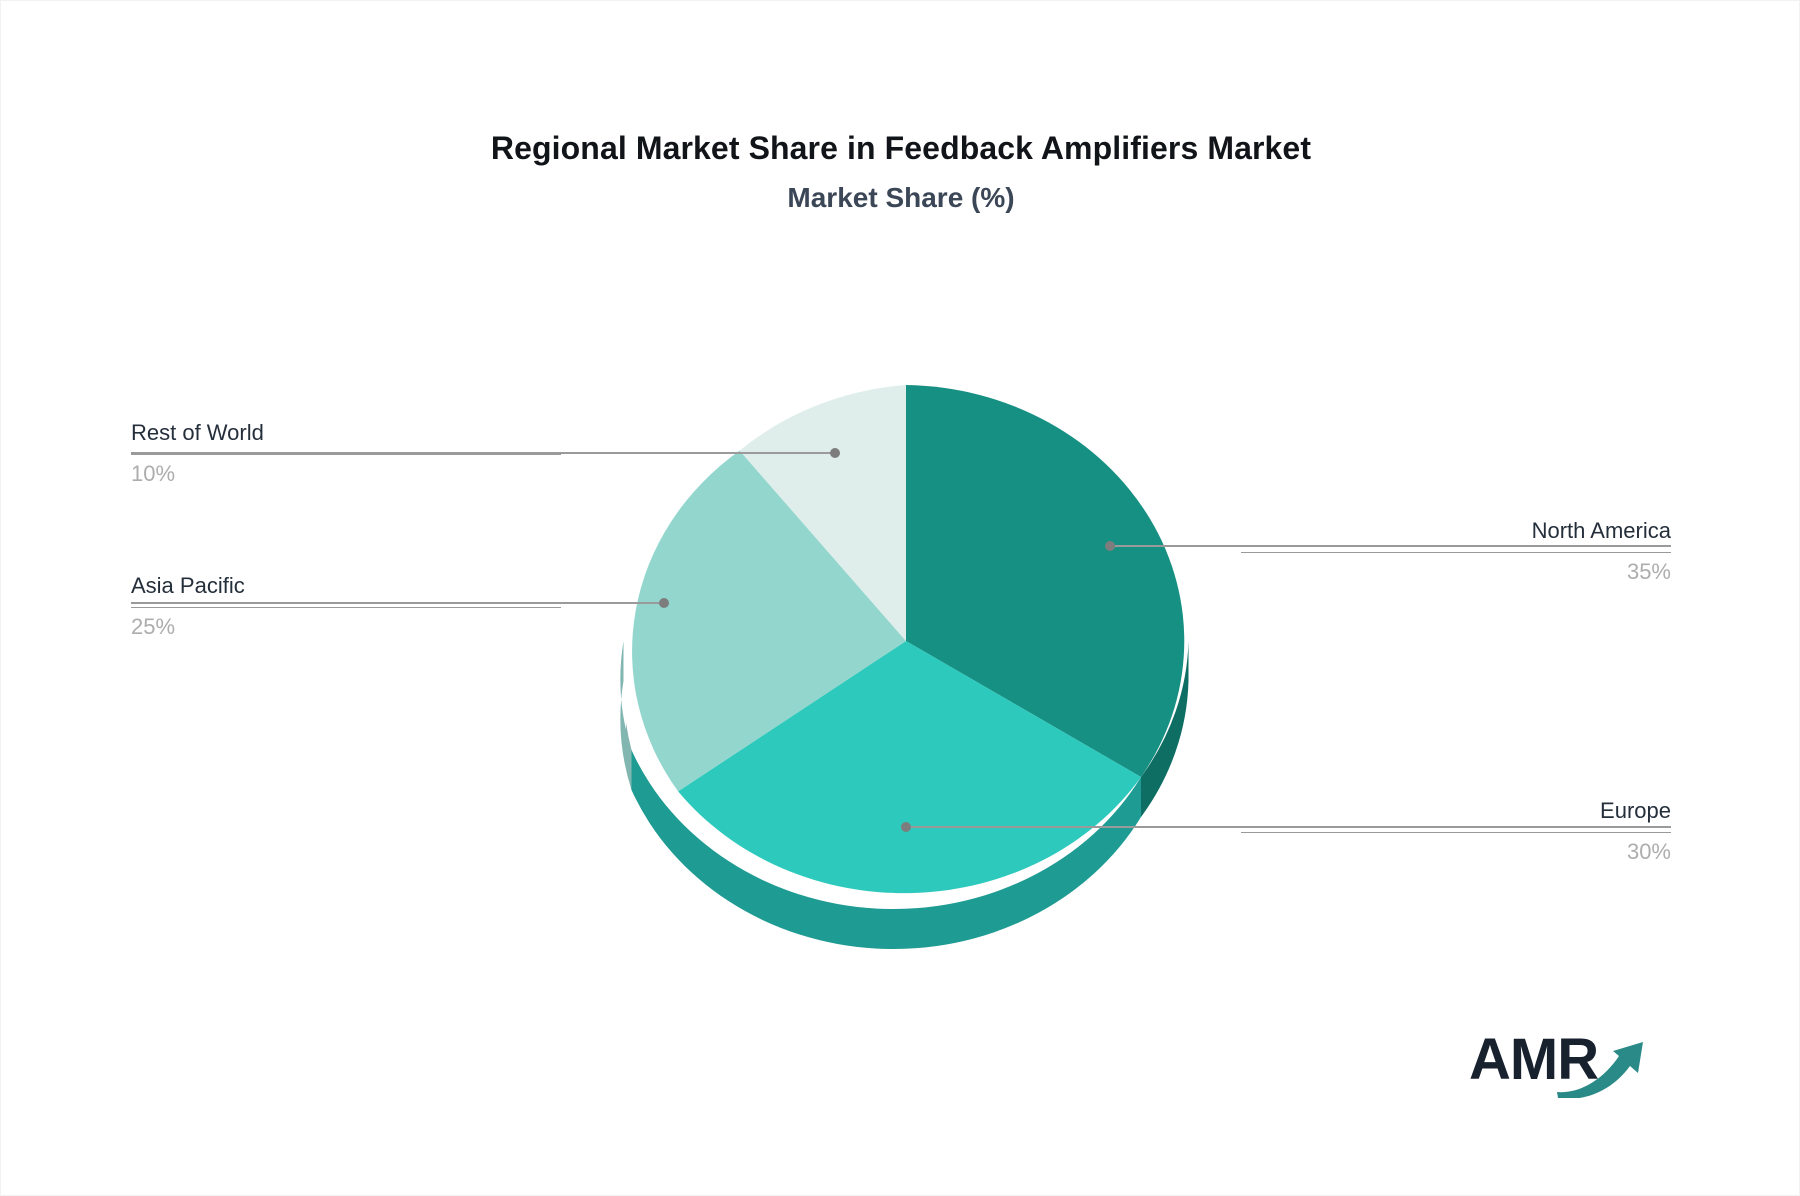  What do you see at coordinates (188, 585) in the screenshot?
I see `callout-label-asia-pacific: Asia Pacific` at bounding box center [188, 585].